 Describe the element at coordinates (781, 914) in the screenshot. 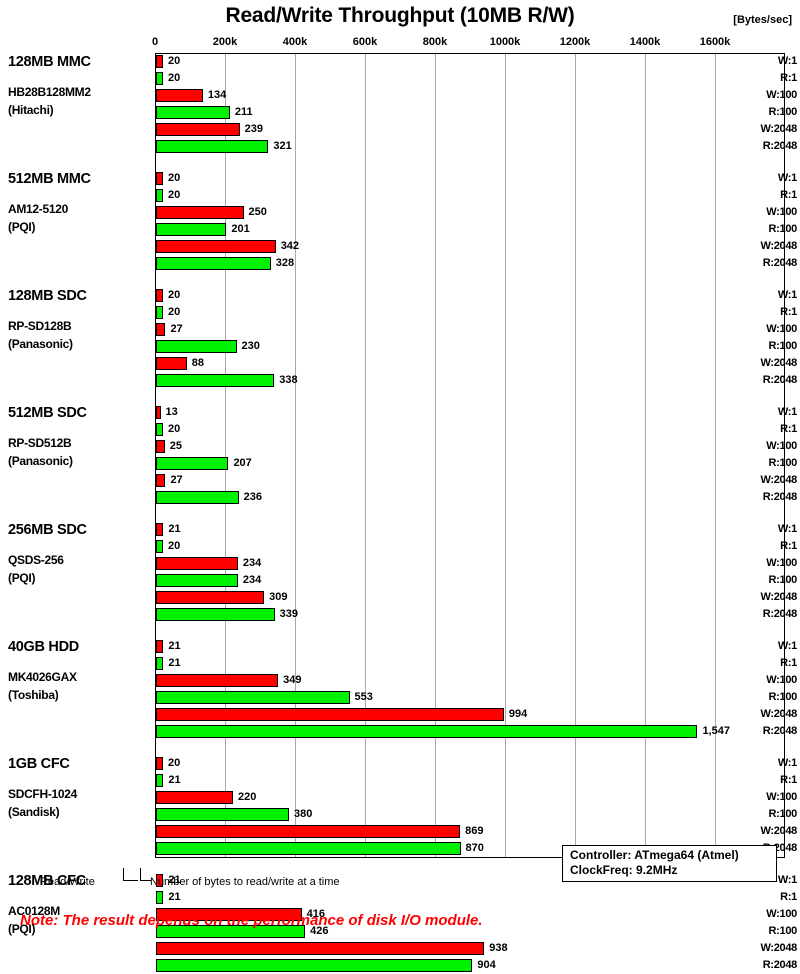

I see `row-label-w-100: W:100` at that location.